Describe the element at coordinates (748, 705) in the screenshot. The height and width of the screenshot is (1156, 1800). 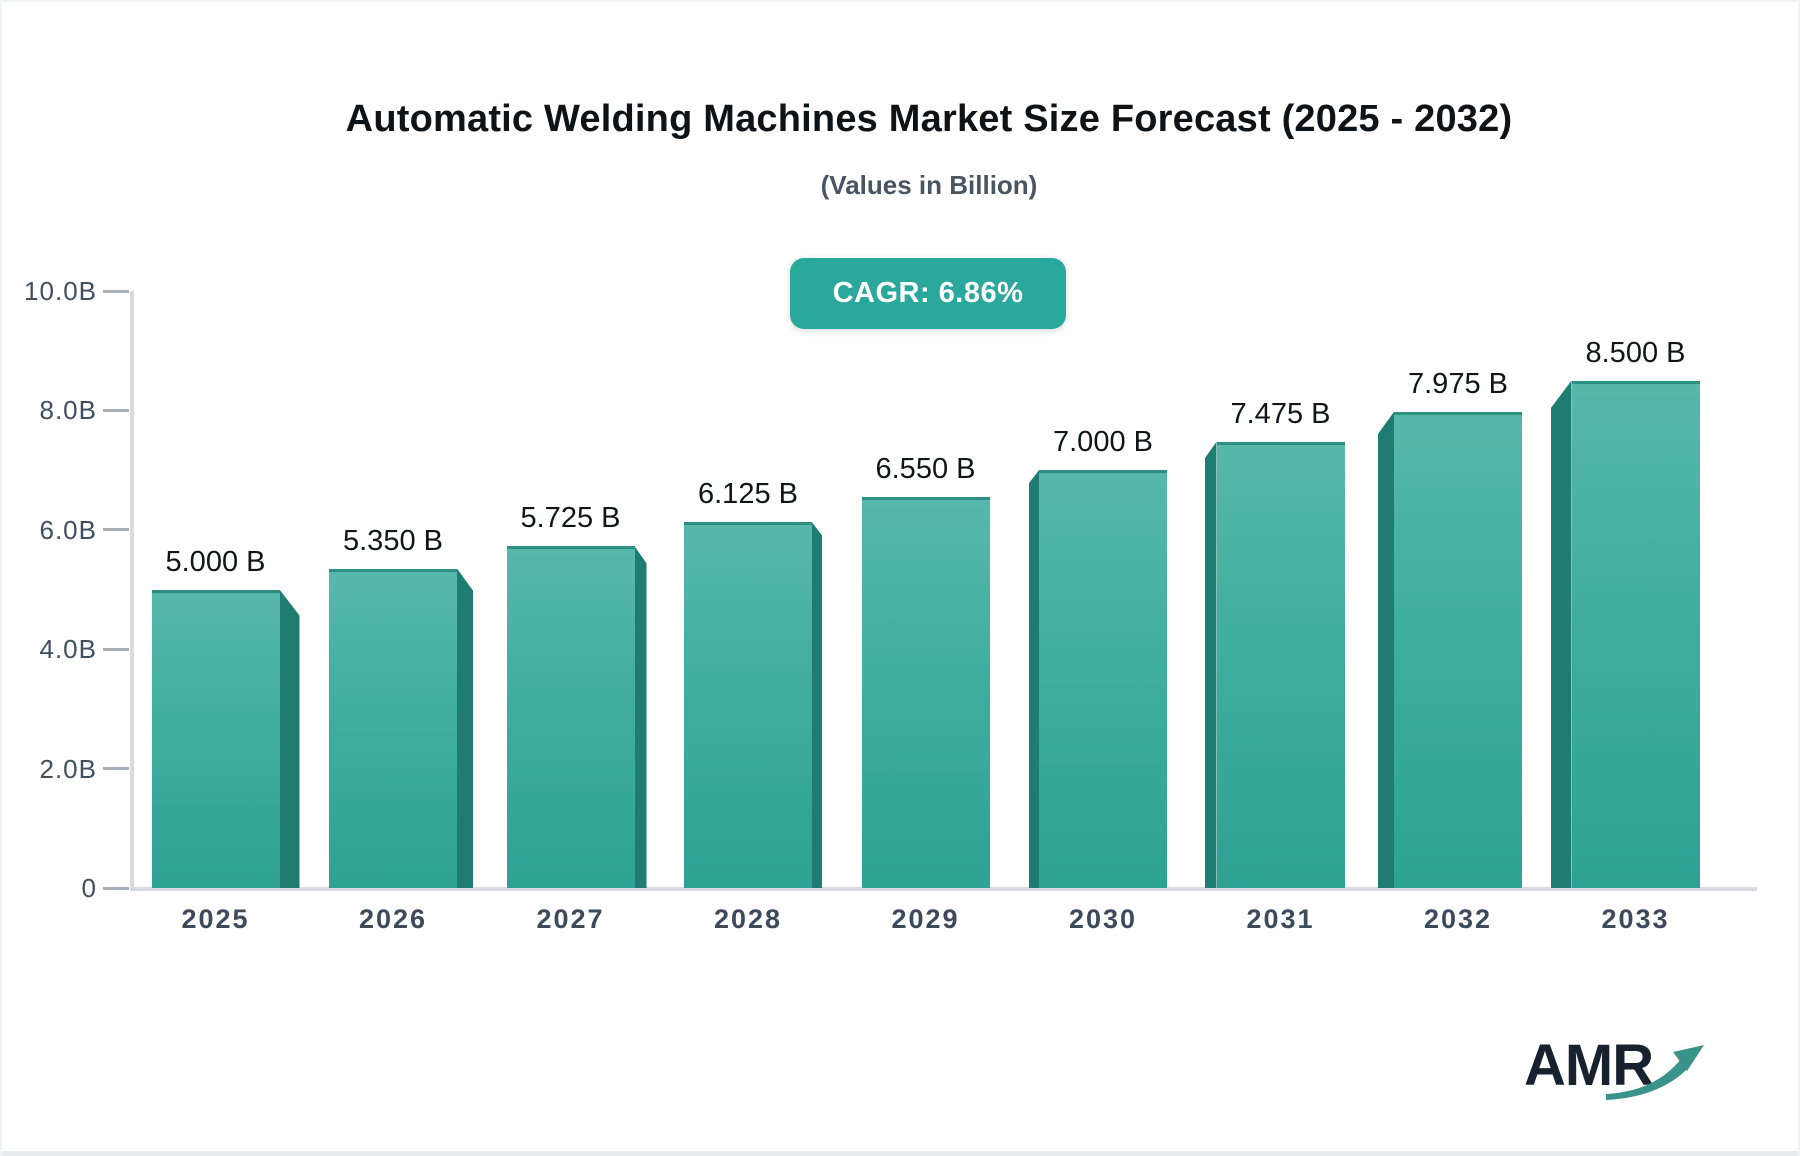
I see `bar-2028` at that location.